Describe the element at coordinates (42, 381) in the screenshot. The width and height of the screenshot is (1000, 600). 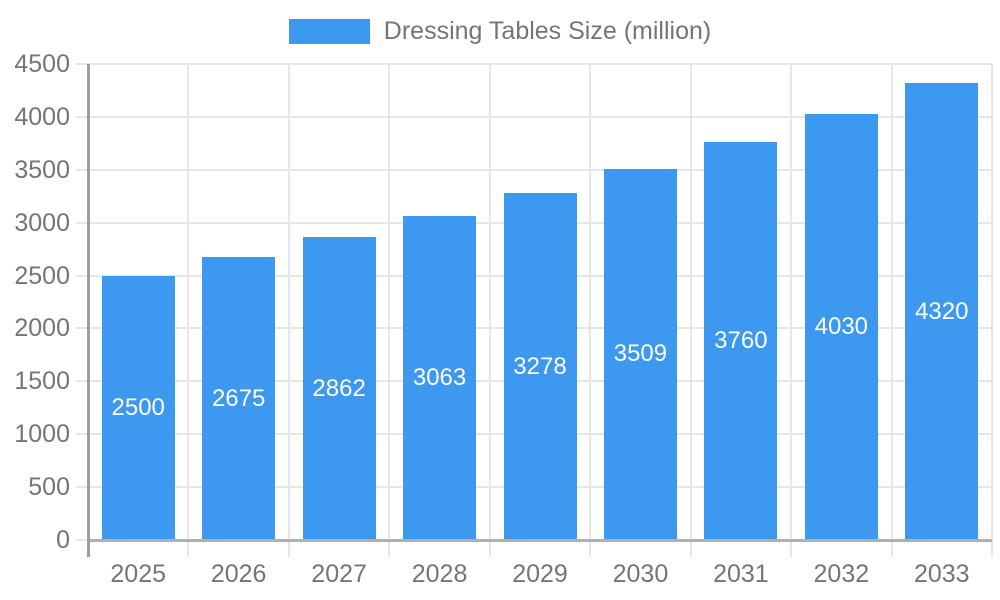
I see `y-axis-tick-label: 1500` at that location.